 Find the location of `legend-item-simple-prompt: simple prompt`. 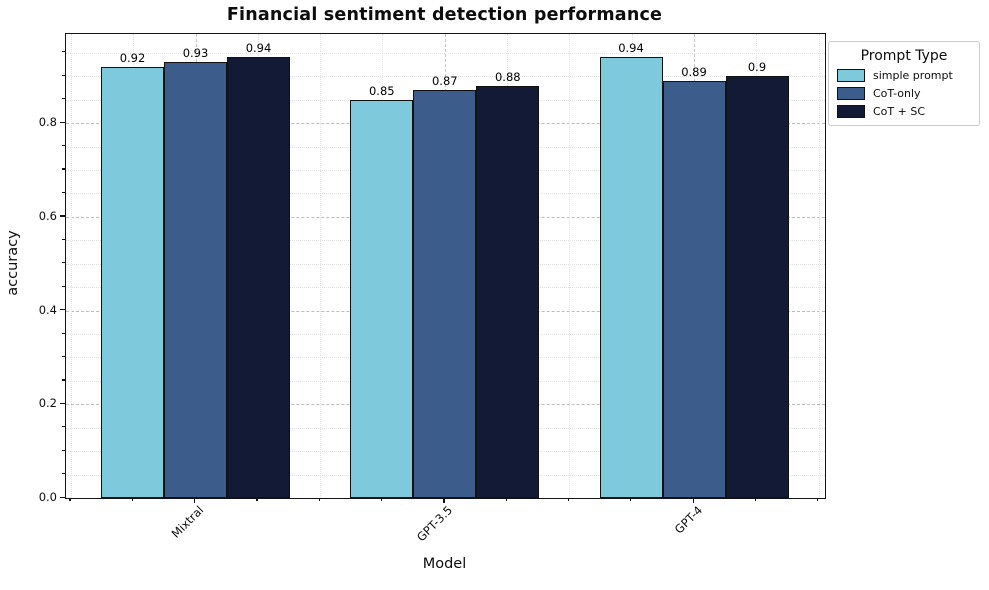

legend-item-simple-prompt: simple prompt is located at coordinates (904, 75).